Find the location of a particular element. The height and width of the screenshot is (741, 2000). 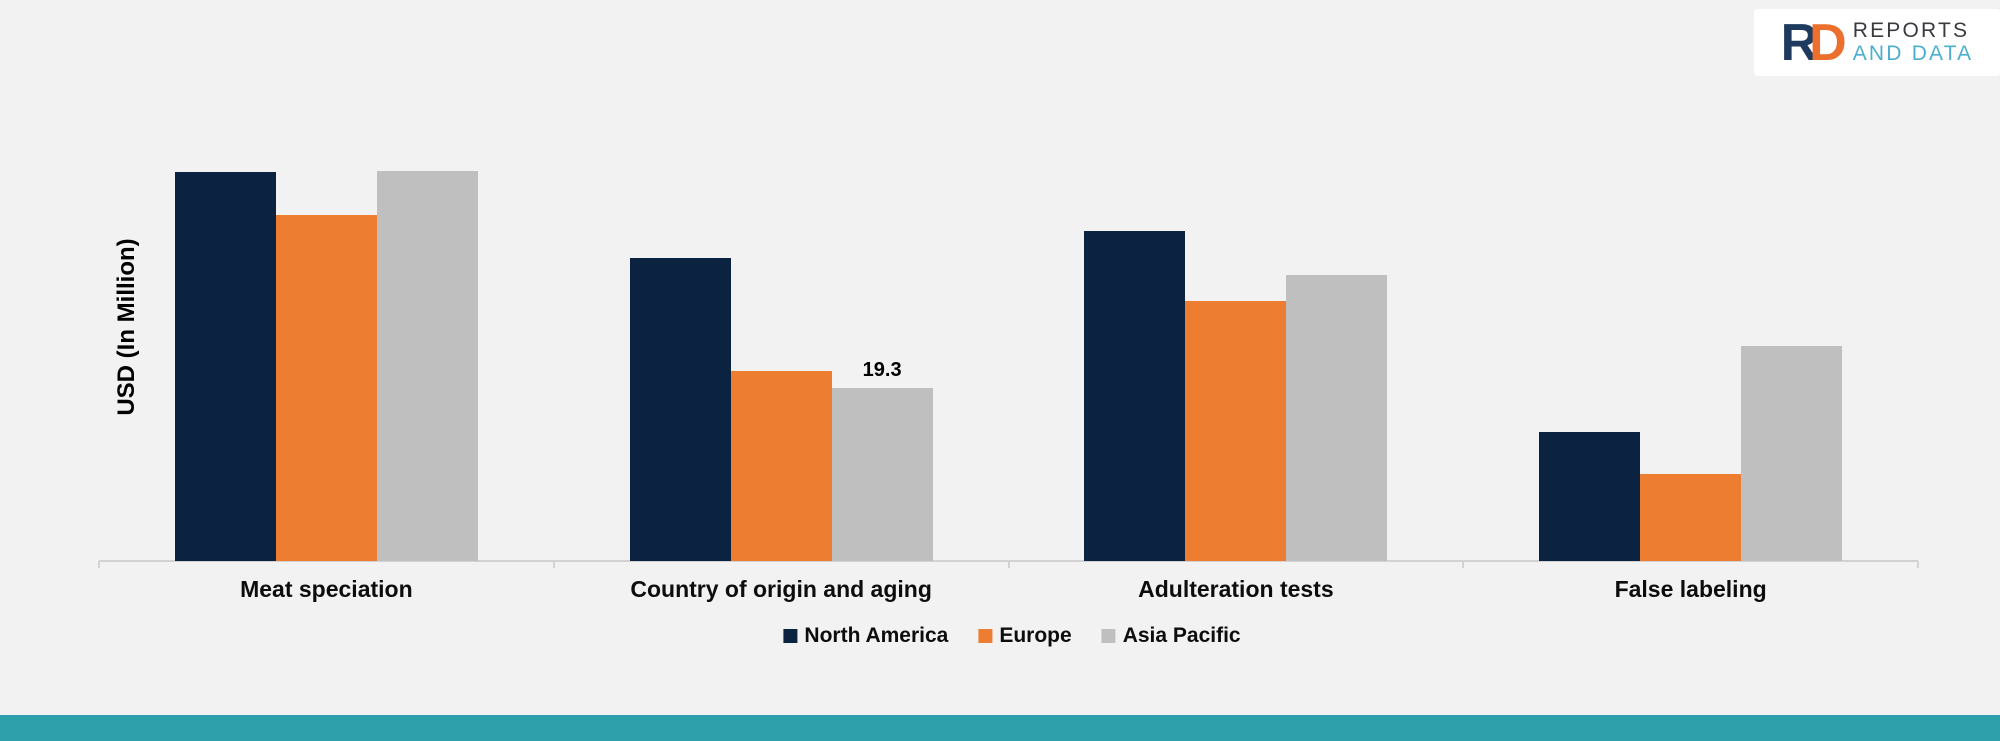

legend-item-asia-pacific: Asia Pacific is located at coordinates (1171, 636).